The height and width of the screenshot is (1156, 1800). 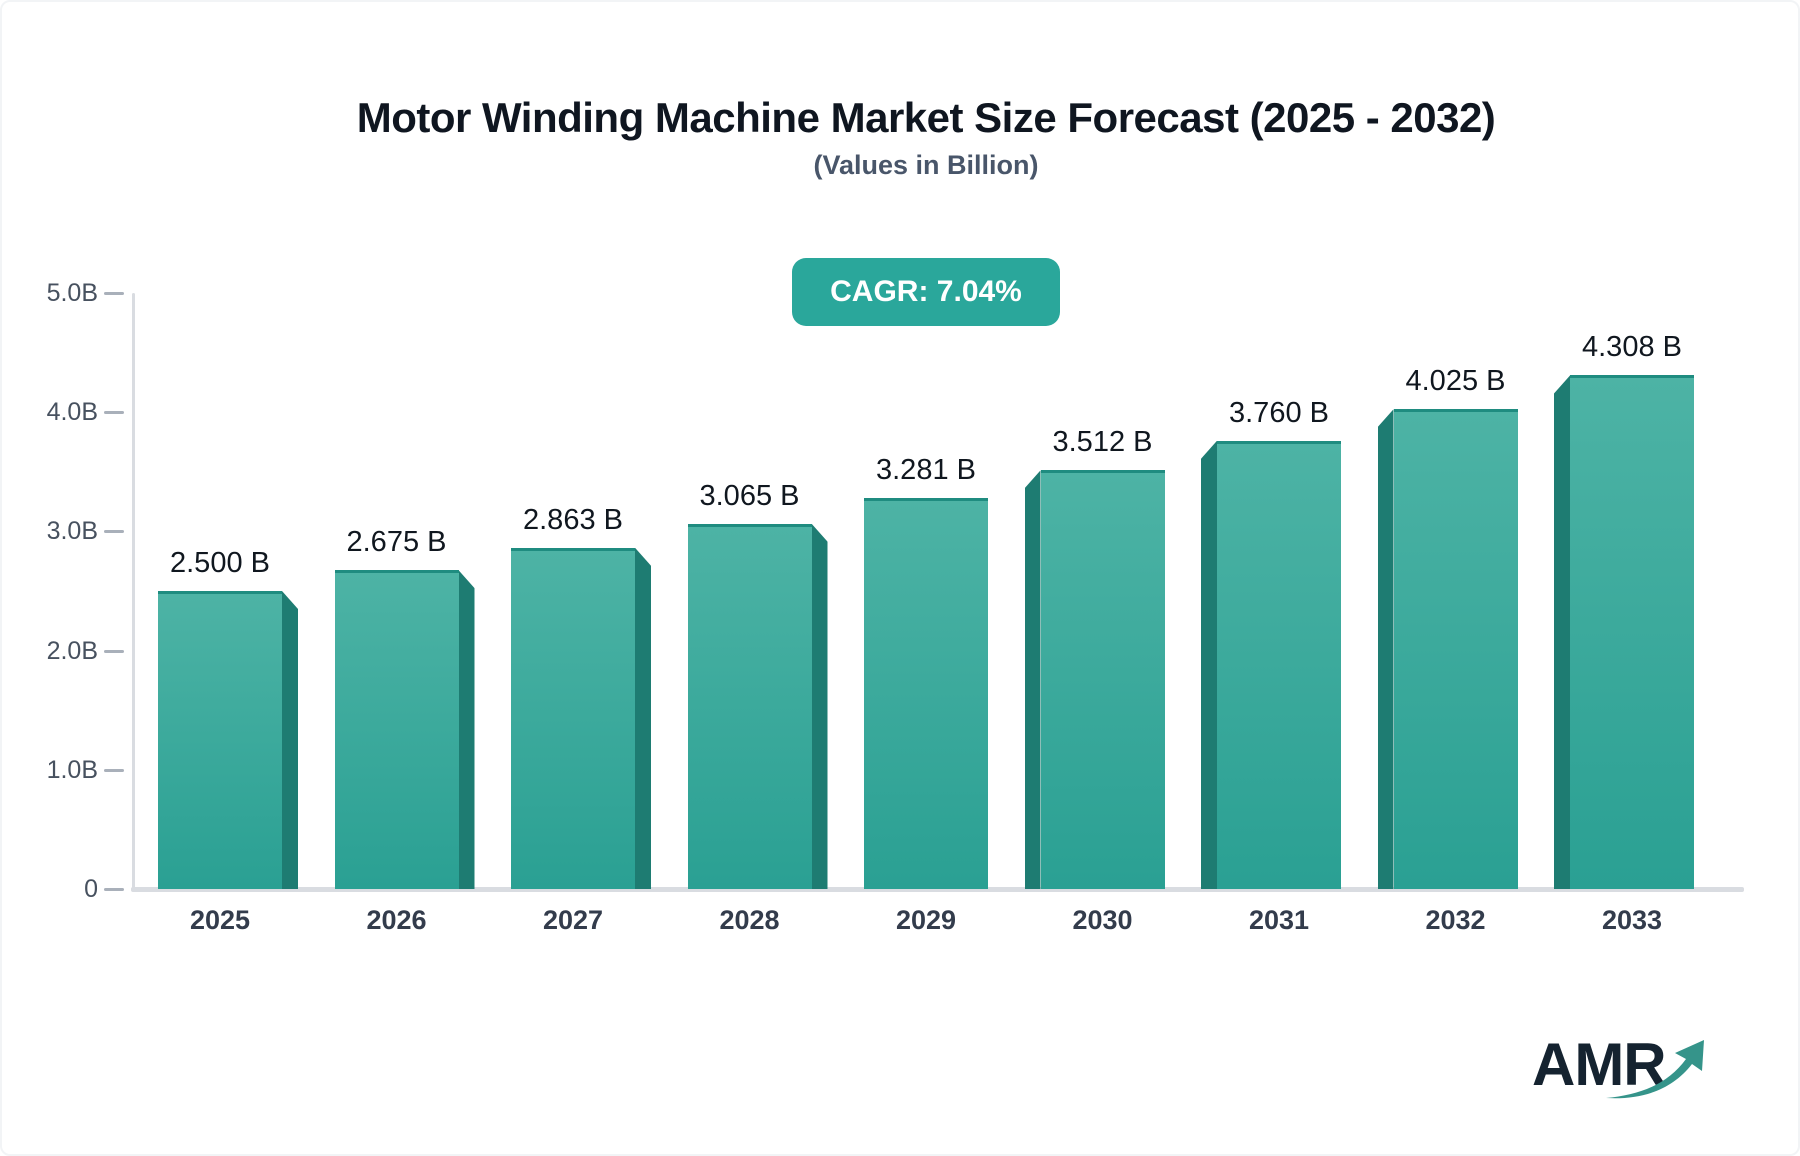 I want to click on amr-logo-text: AMR, so click(x=1599, y=1064).